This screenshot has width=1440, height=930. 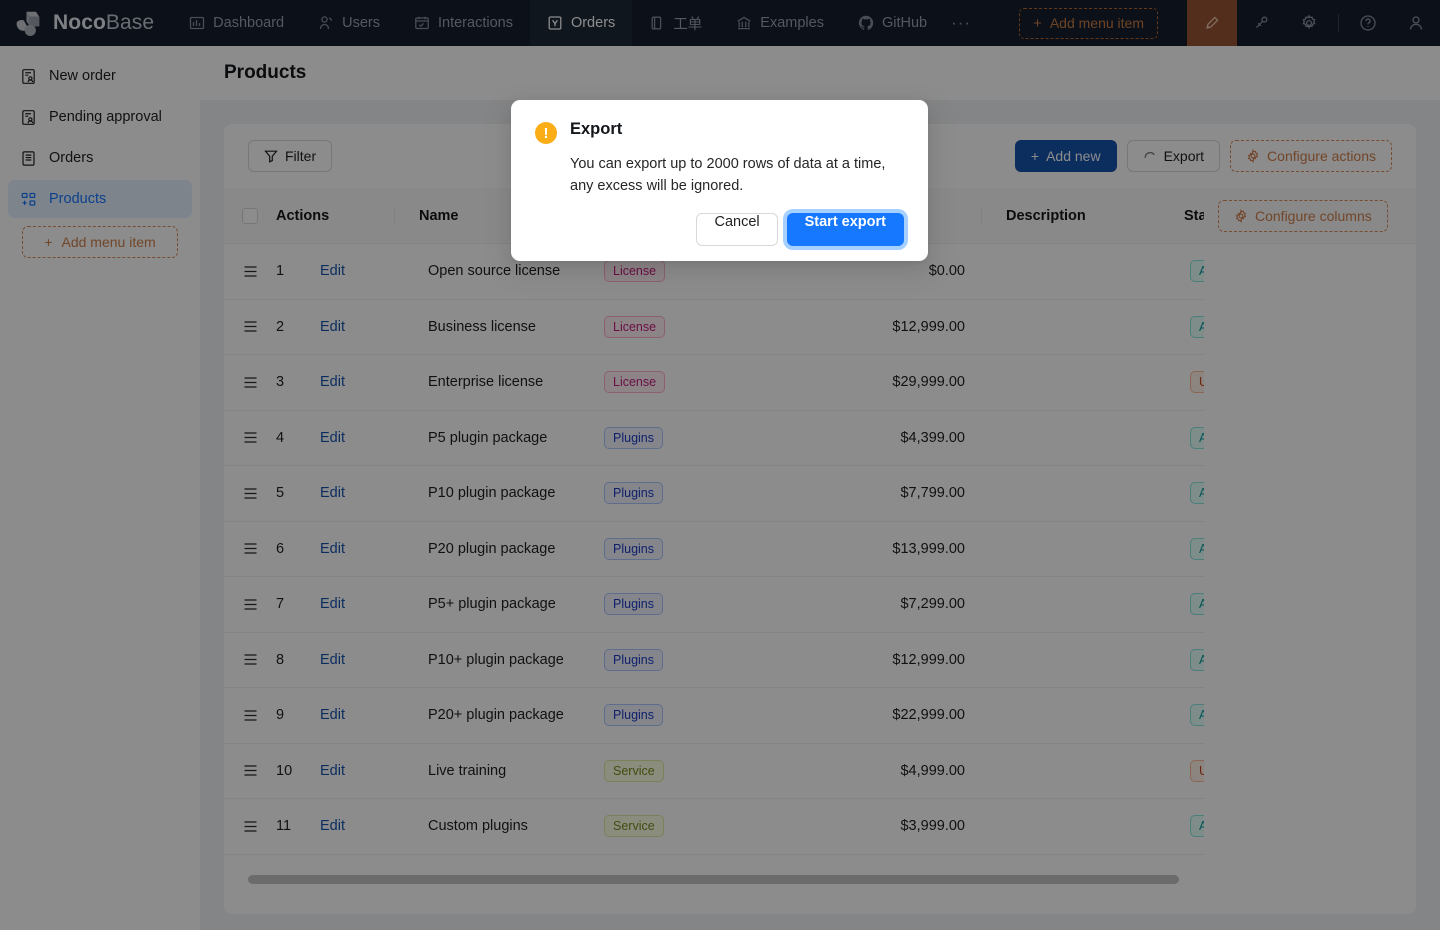 What do you see at coordinates (1311, 156) in the screenshot?
I see `configure-actions-button: Configure actions` at bounding box center [1311, 156].